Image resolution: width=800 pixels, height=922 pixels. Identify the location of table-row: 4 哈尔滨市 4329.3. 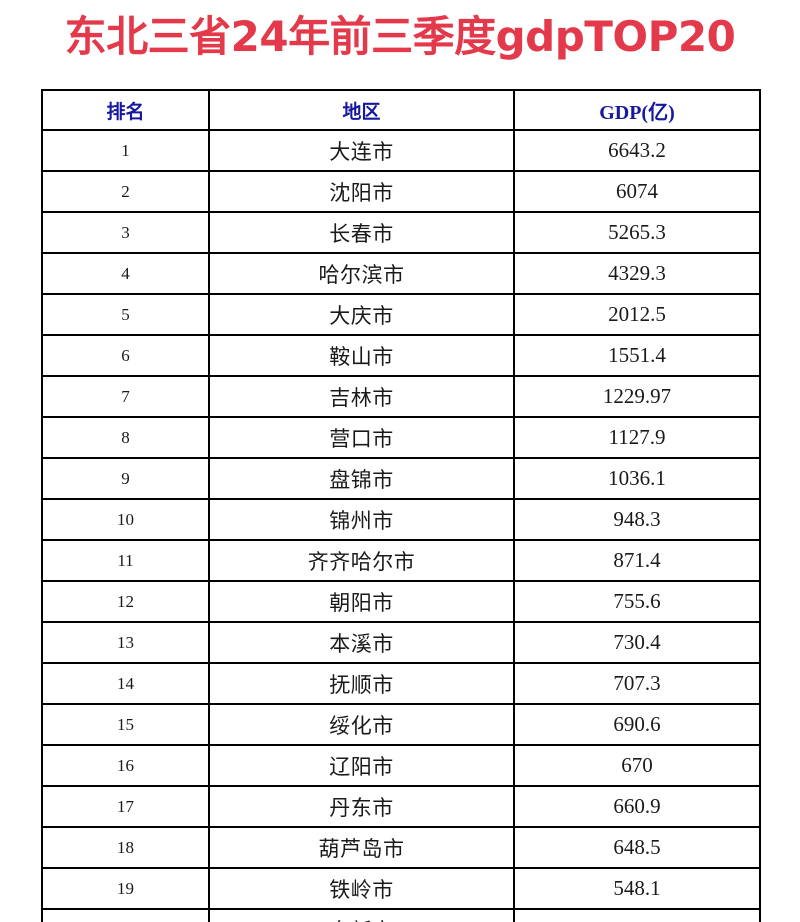
(401, 273).